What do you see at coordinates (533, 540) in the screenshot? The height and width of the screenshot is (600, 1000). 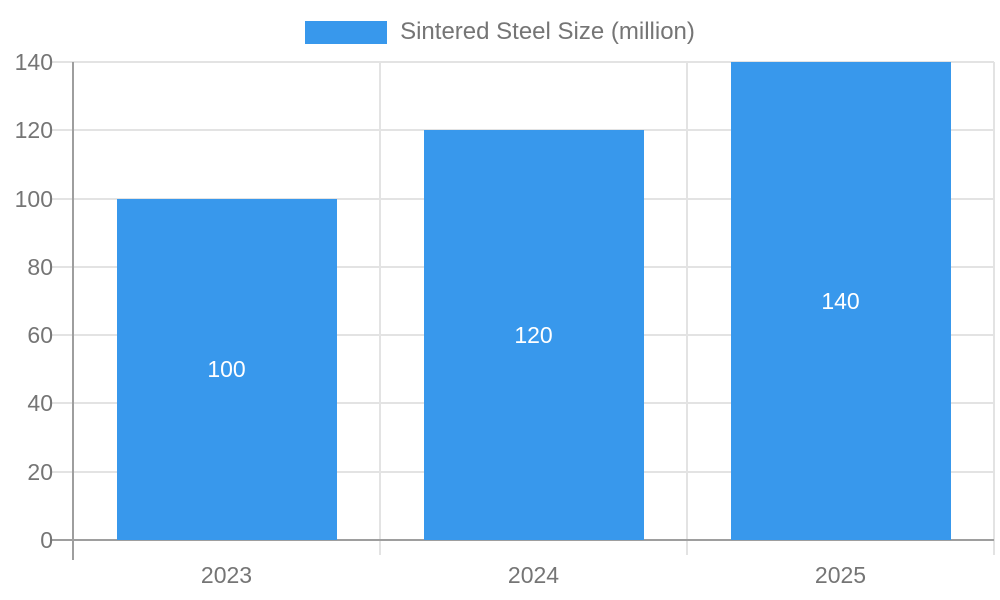 I see `x-baseline` at bounding box center [533, 540].